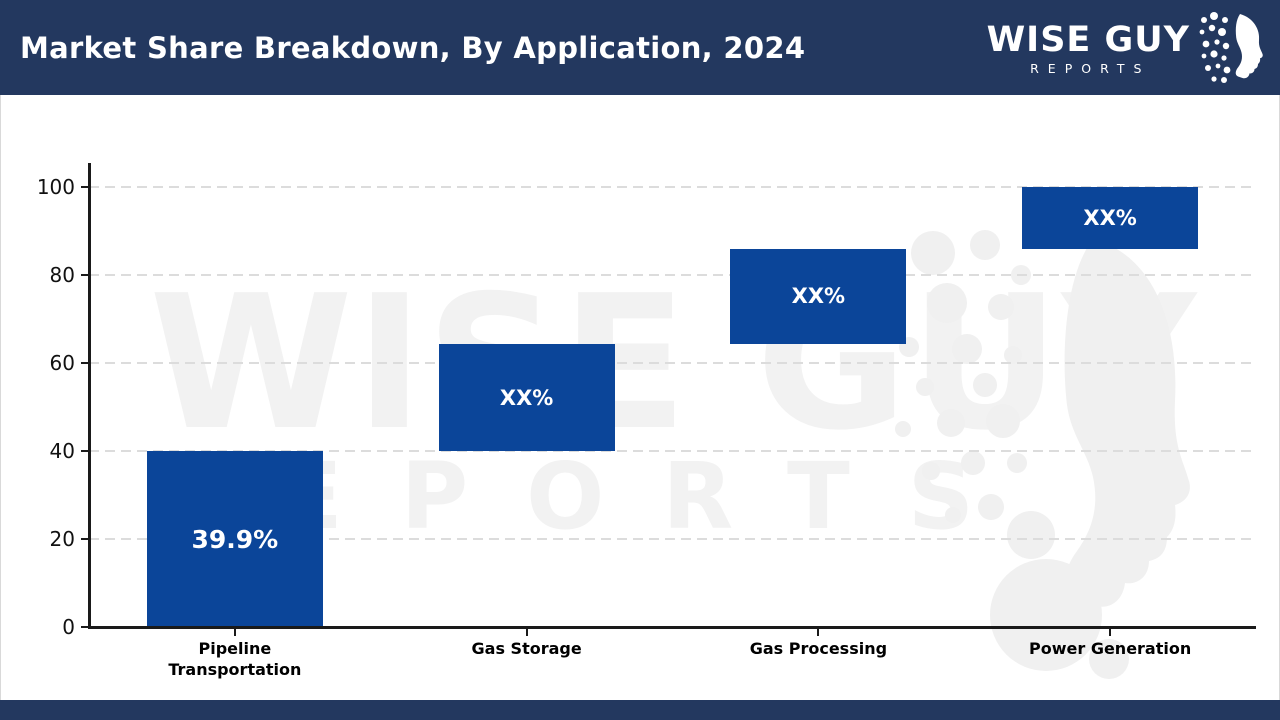 The height and width of the screenshot is (720, 1280). I want to click on brand-logo: WISE GUY REPORTS, so click(1125, 49).